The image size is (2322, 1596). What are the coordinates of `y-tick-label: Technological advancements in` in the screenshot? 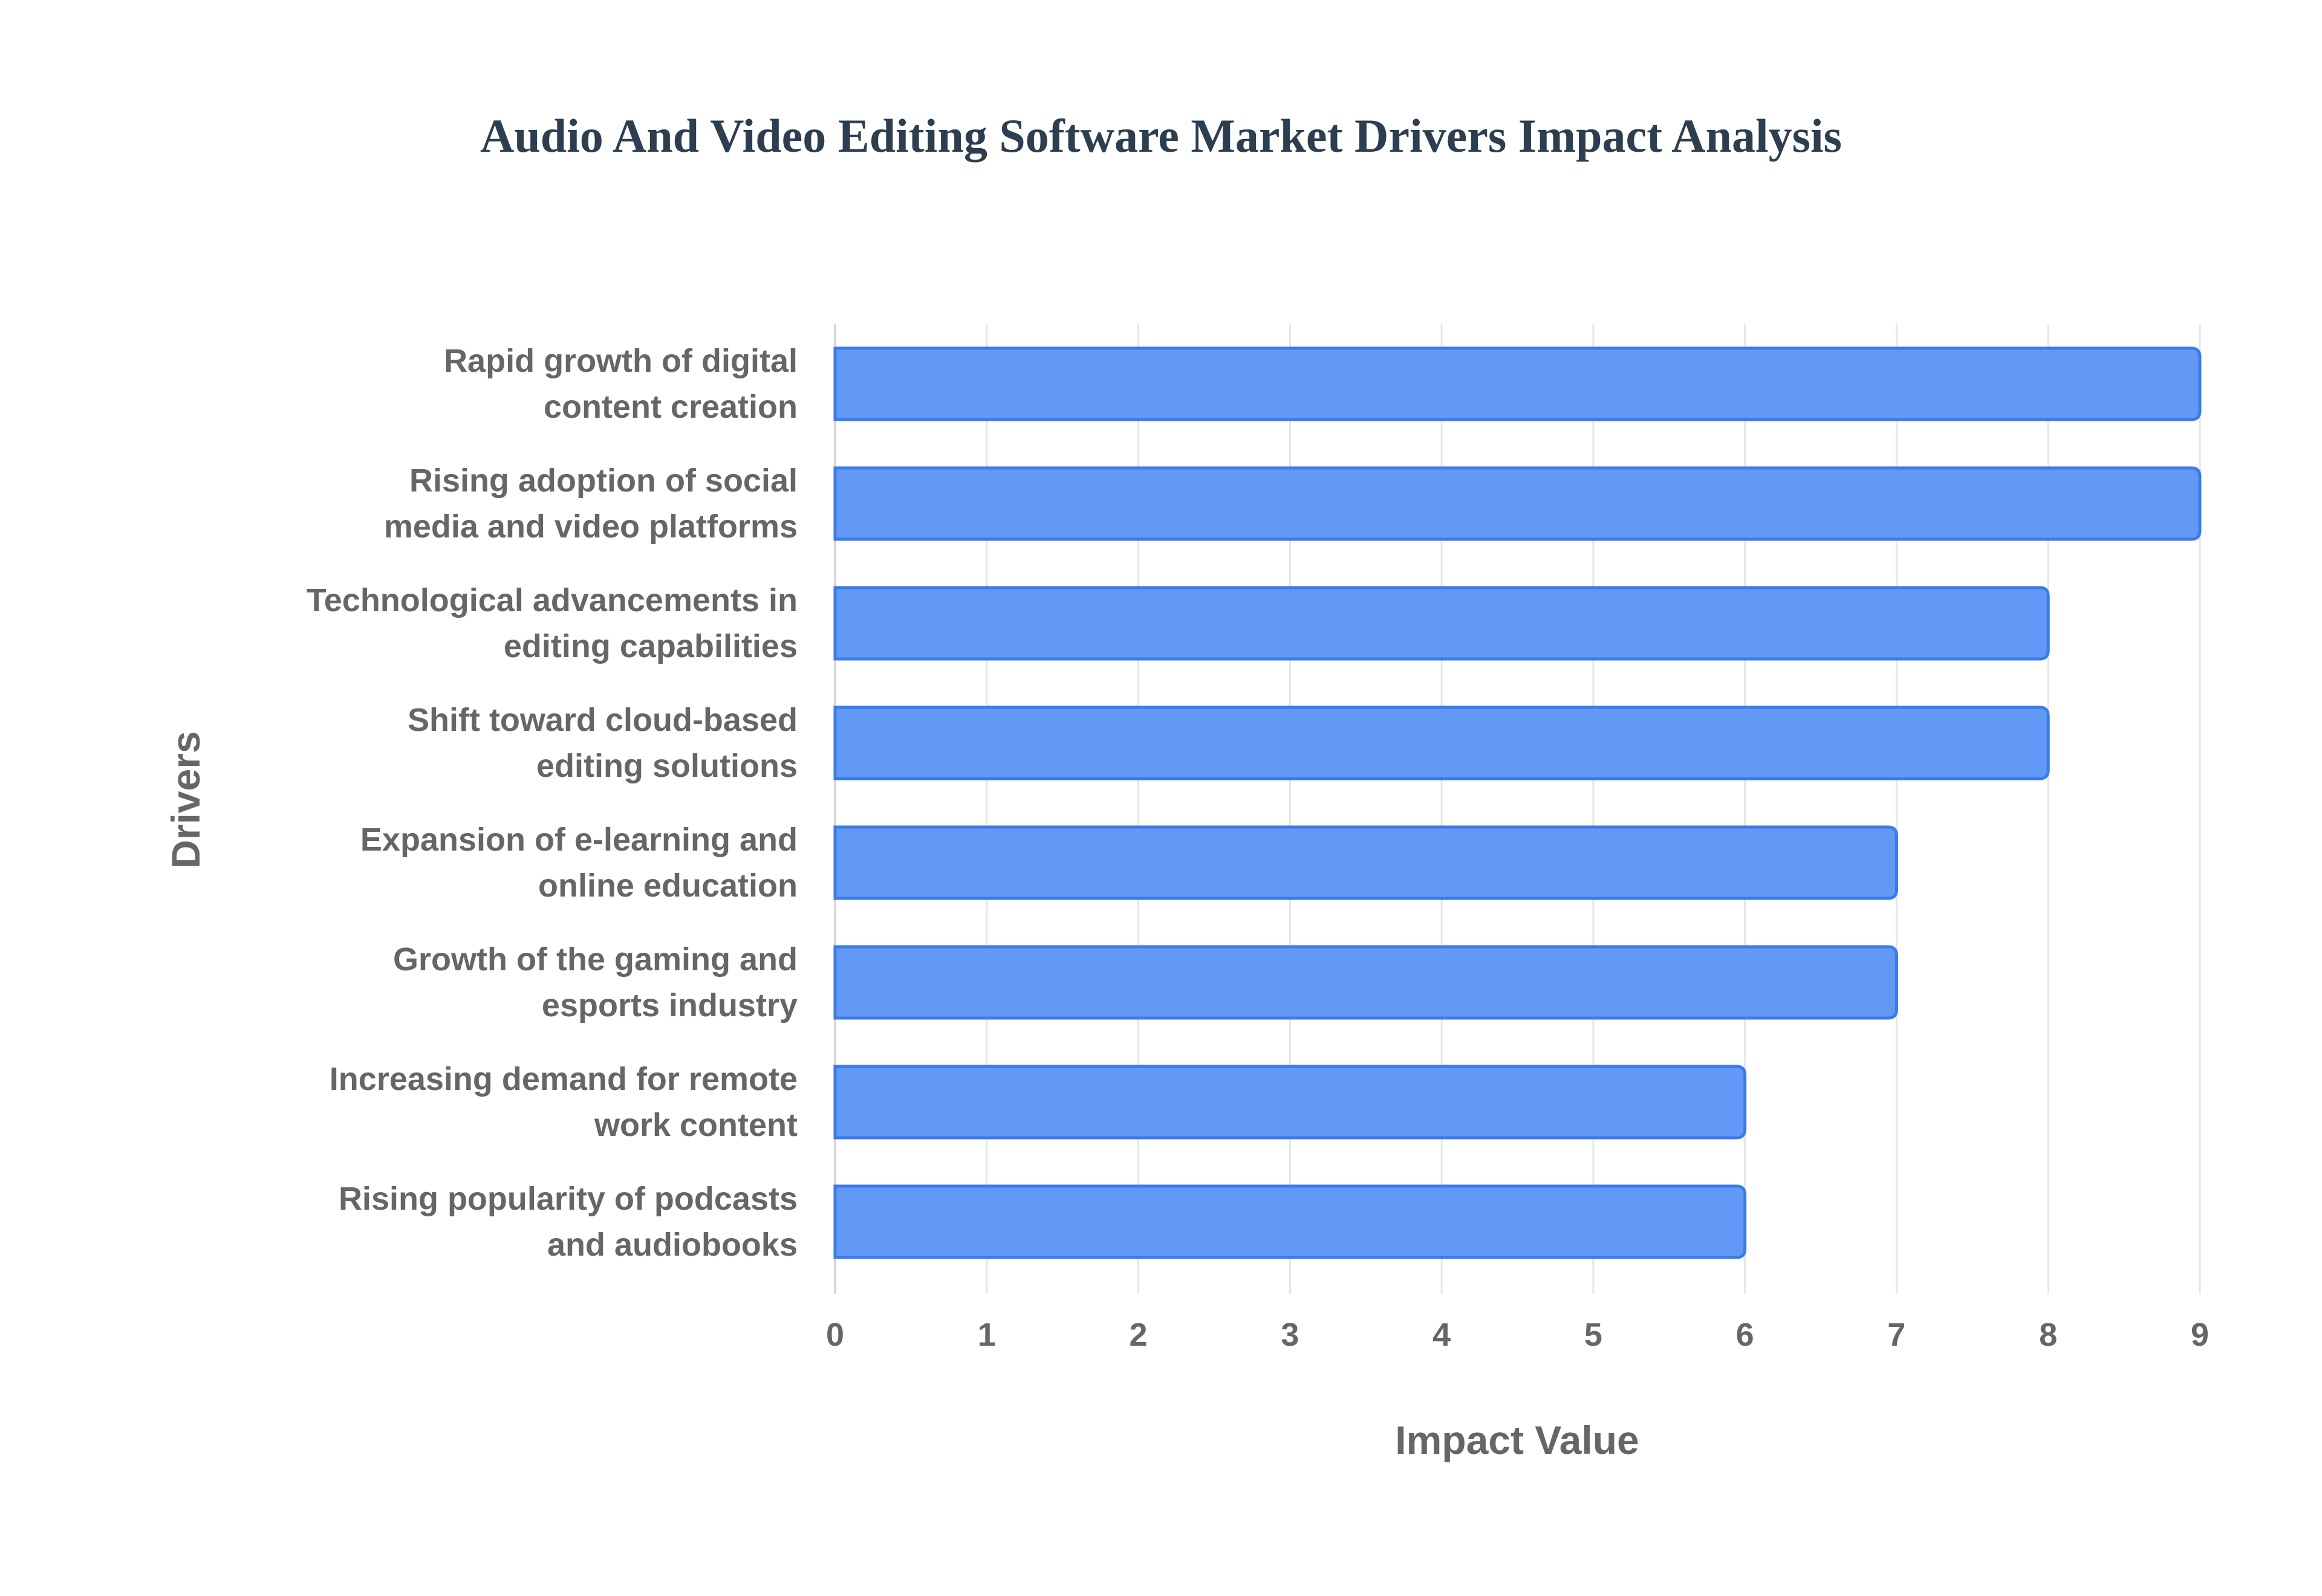 It's located at (552, 600).